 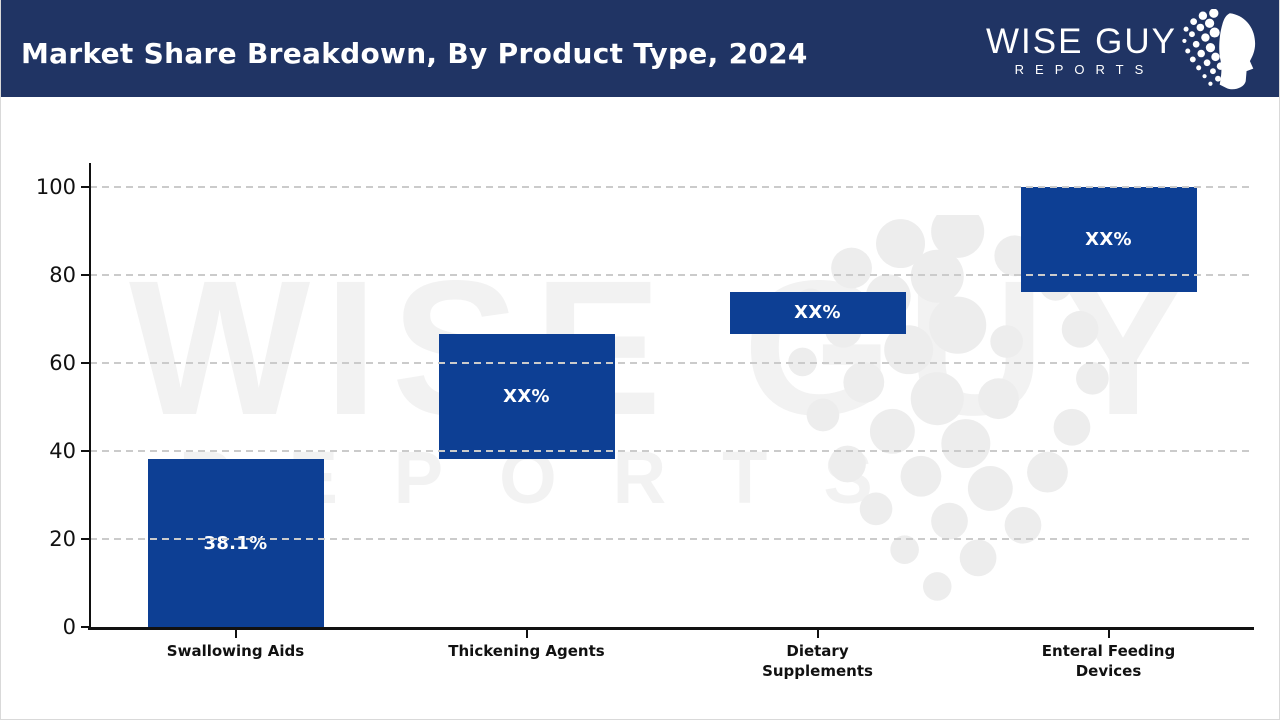 I want to click on y-tick-label: 100, so click(x=55, y=187).